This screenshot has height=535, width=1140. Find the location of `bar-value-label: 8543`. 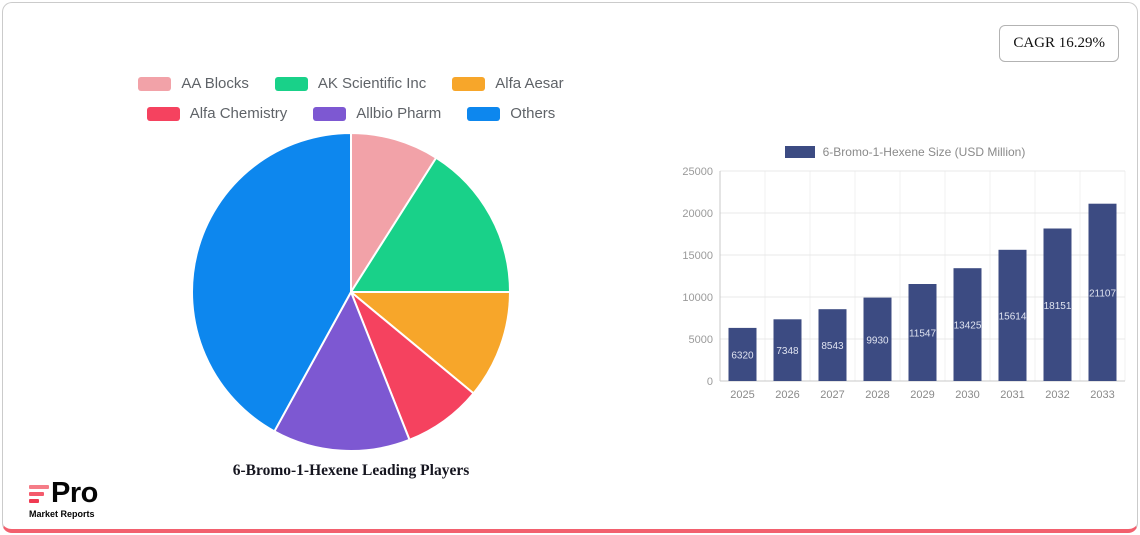

bar-value-label: 8543 is located at coordinates (832, 346).